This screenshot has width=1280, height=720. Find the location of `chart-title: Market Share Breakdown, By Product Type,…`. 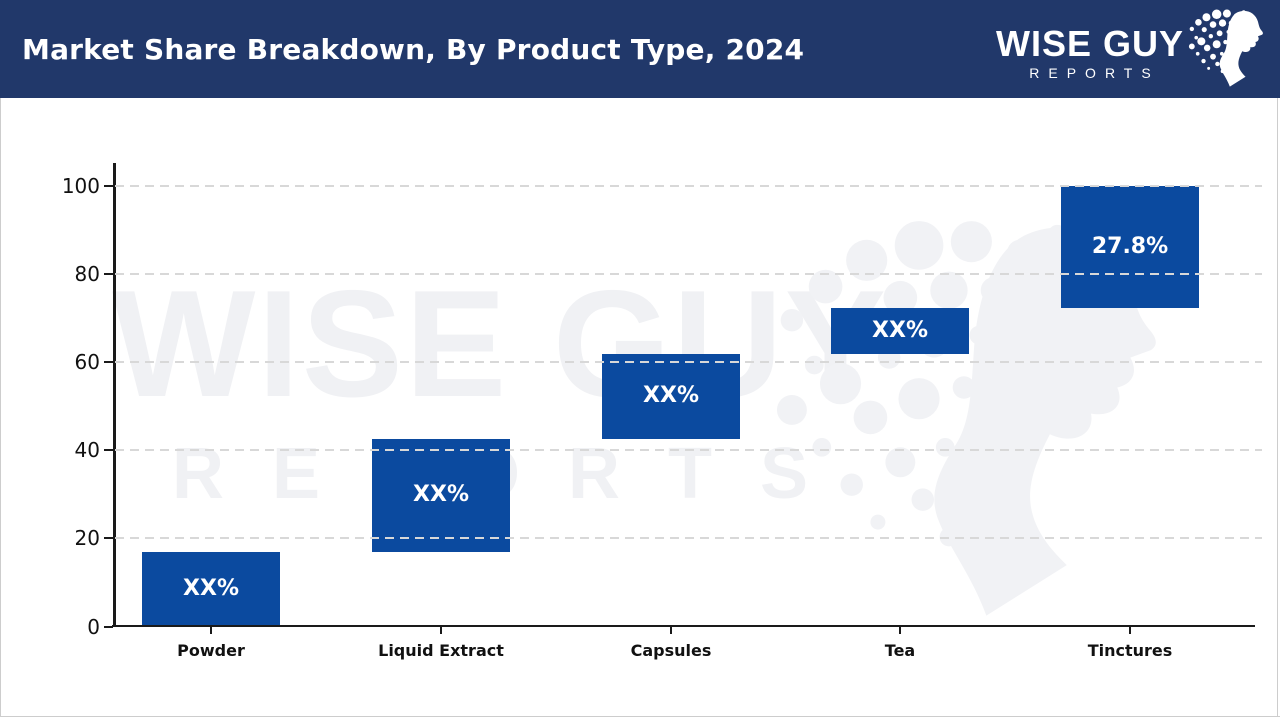

chart-title: Market Share Breakdown, By Product Type,… is located at coordinates (413, 49).